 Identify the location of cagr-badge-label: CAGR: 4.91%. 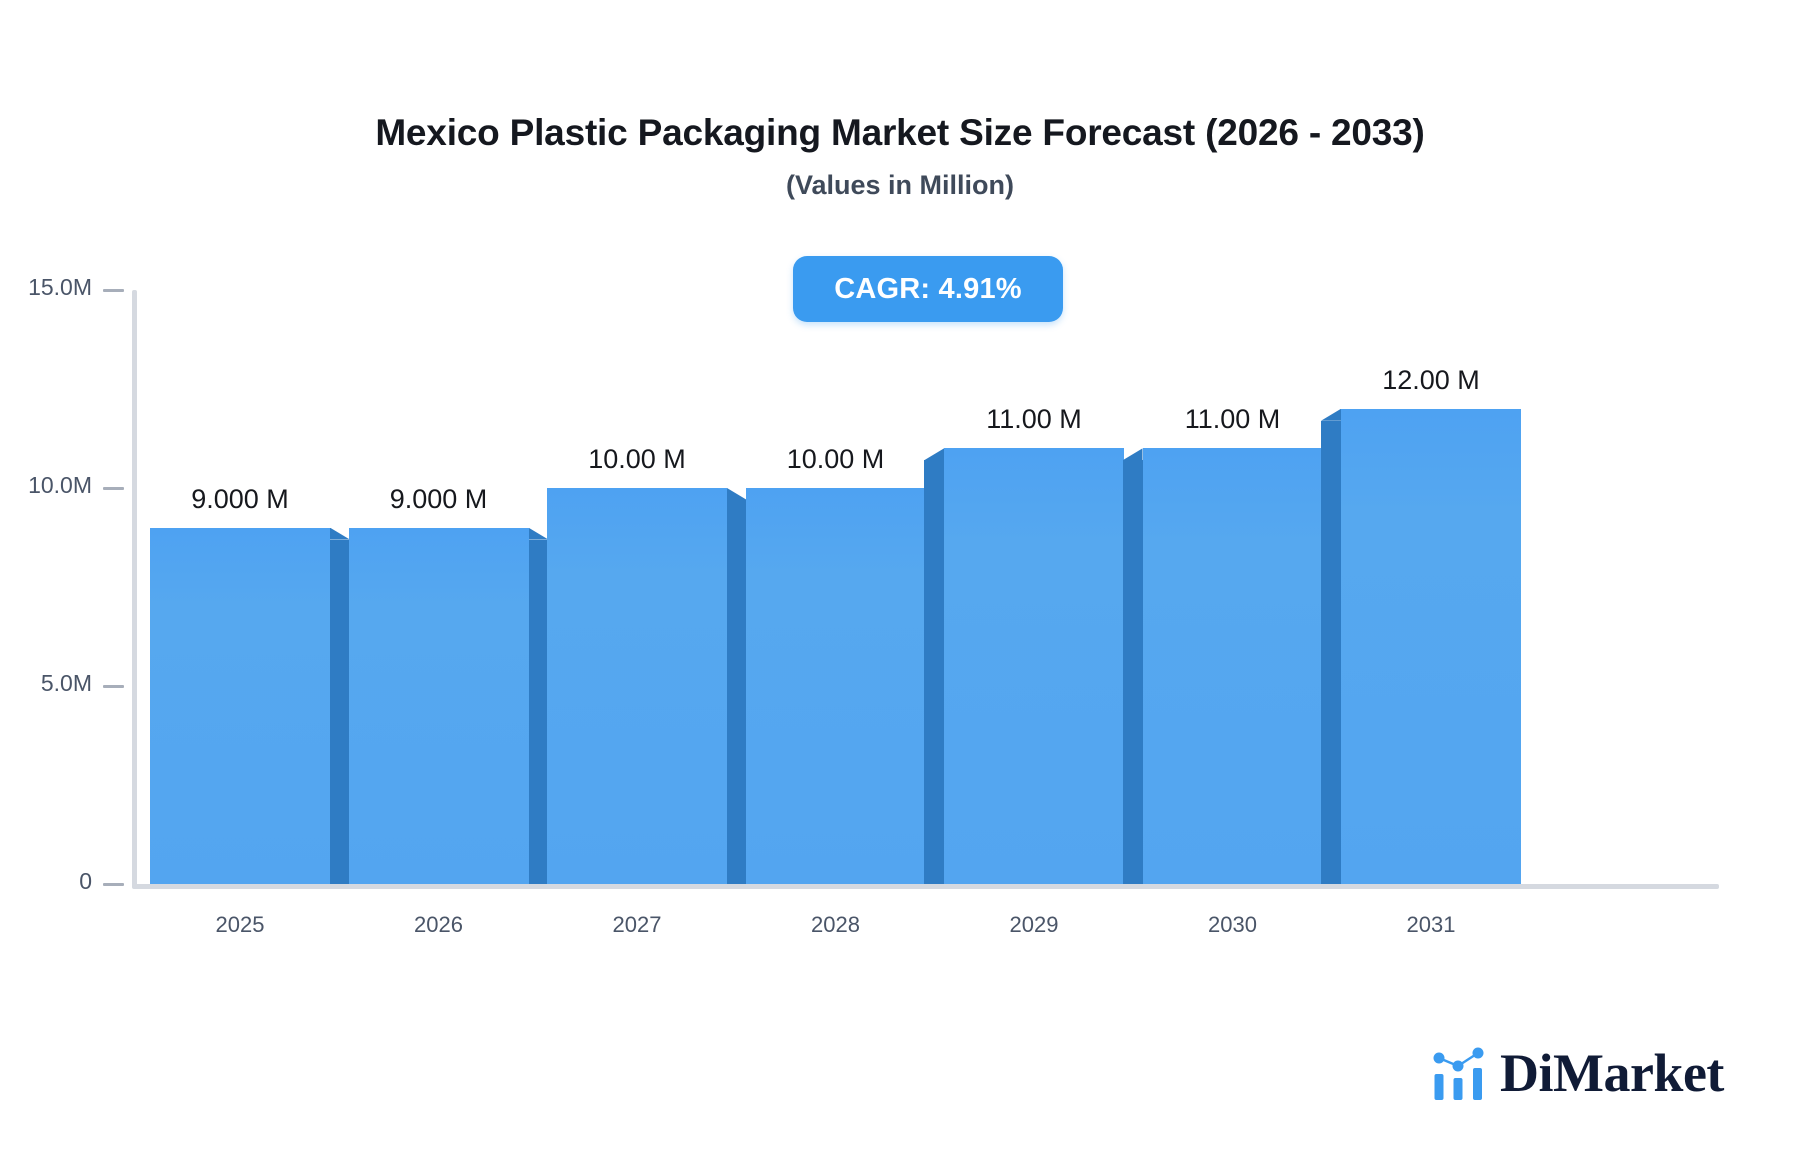
(928, 288).